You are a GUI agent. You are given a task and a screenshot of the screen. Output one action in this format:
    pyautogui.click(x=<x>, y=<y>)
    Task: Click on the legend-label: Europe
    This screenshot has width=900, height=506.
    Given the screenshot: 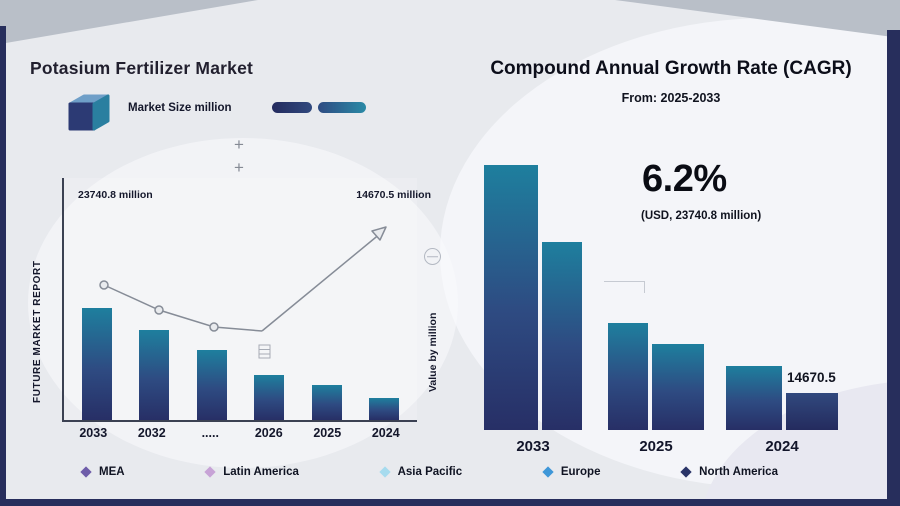 What is the action you would take?
    pyautogui.click(x=580, y=472)
    